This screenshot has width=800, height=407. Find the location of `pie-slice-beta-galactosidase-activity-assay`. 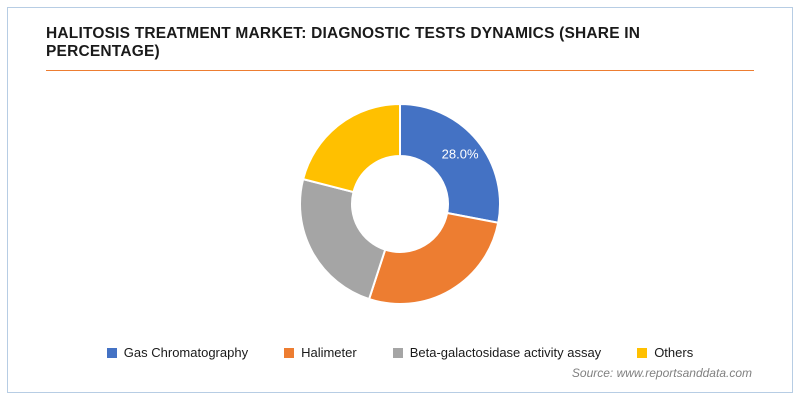

pie-slice-beta-galactosidase-activity-assay is located at coordinates (343, 239).